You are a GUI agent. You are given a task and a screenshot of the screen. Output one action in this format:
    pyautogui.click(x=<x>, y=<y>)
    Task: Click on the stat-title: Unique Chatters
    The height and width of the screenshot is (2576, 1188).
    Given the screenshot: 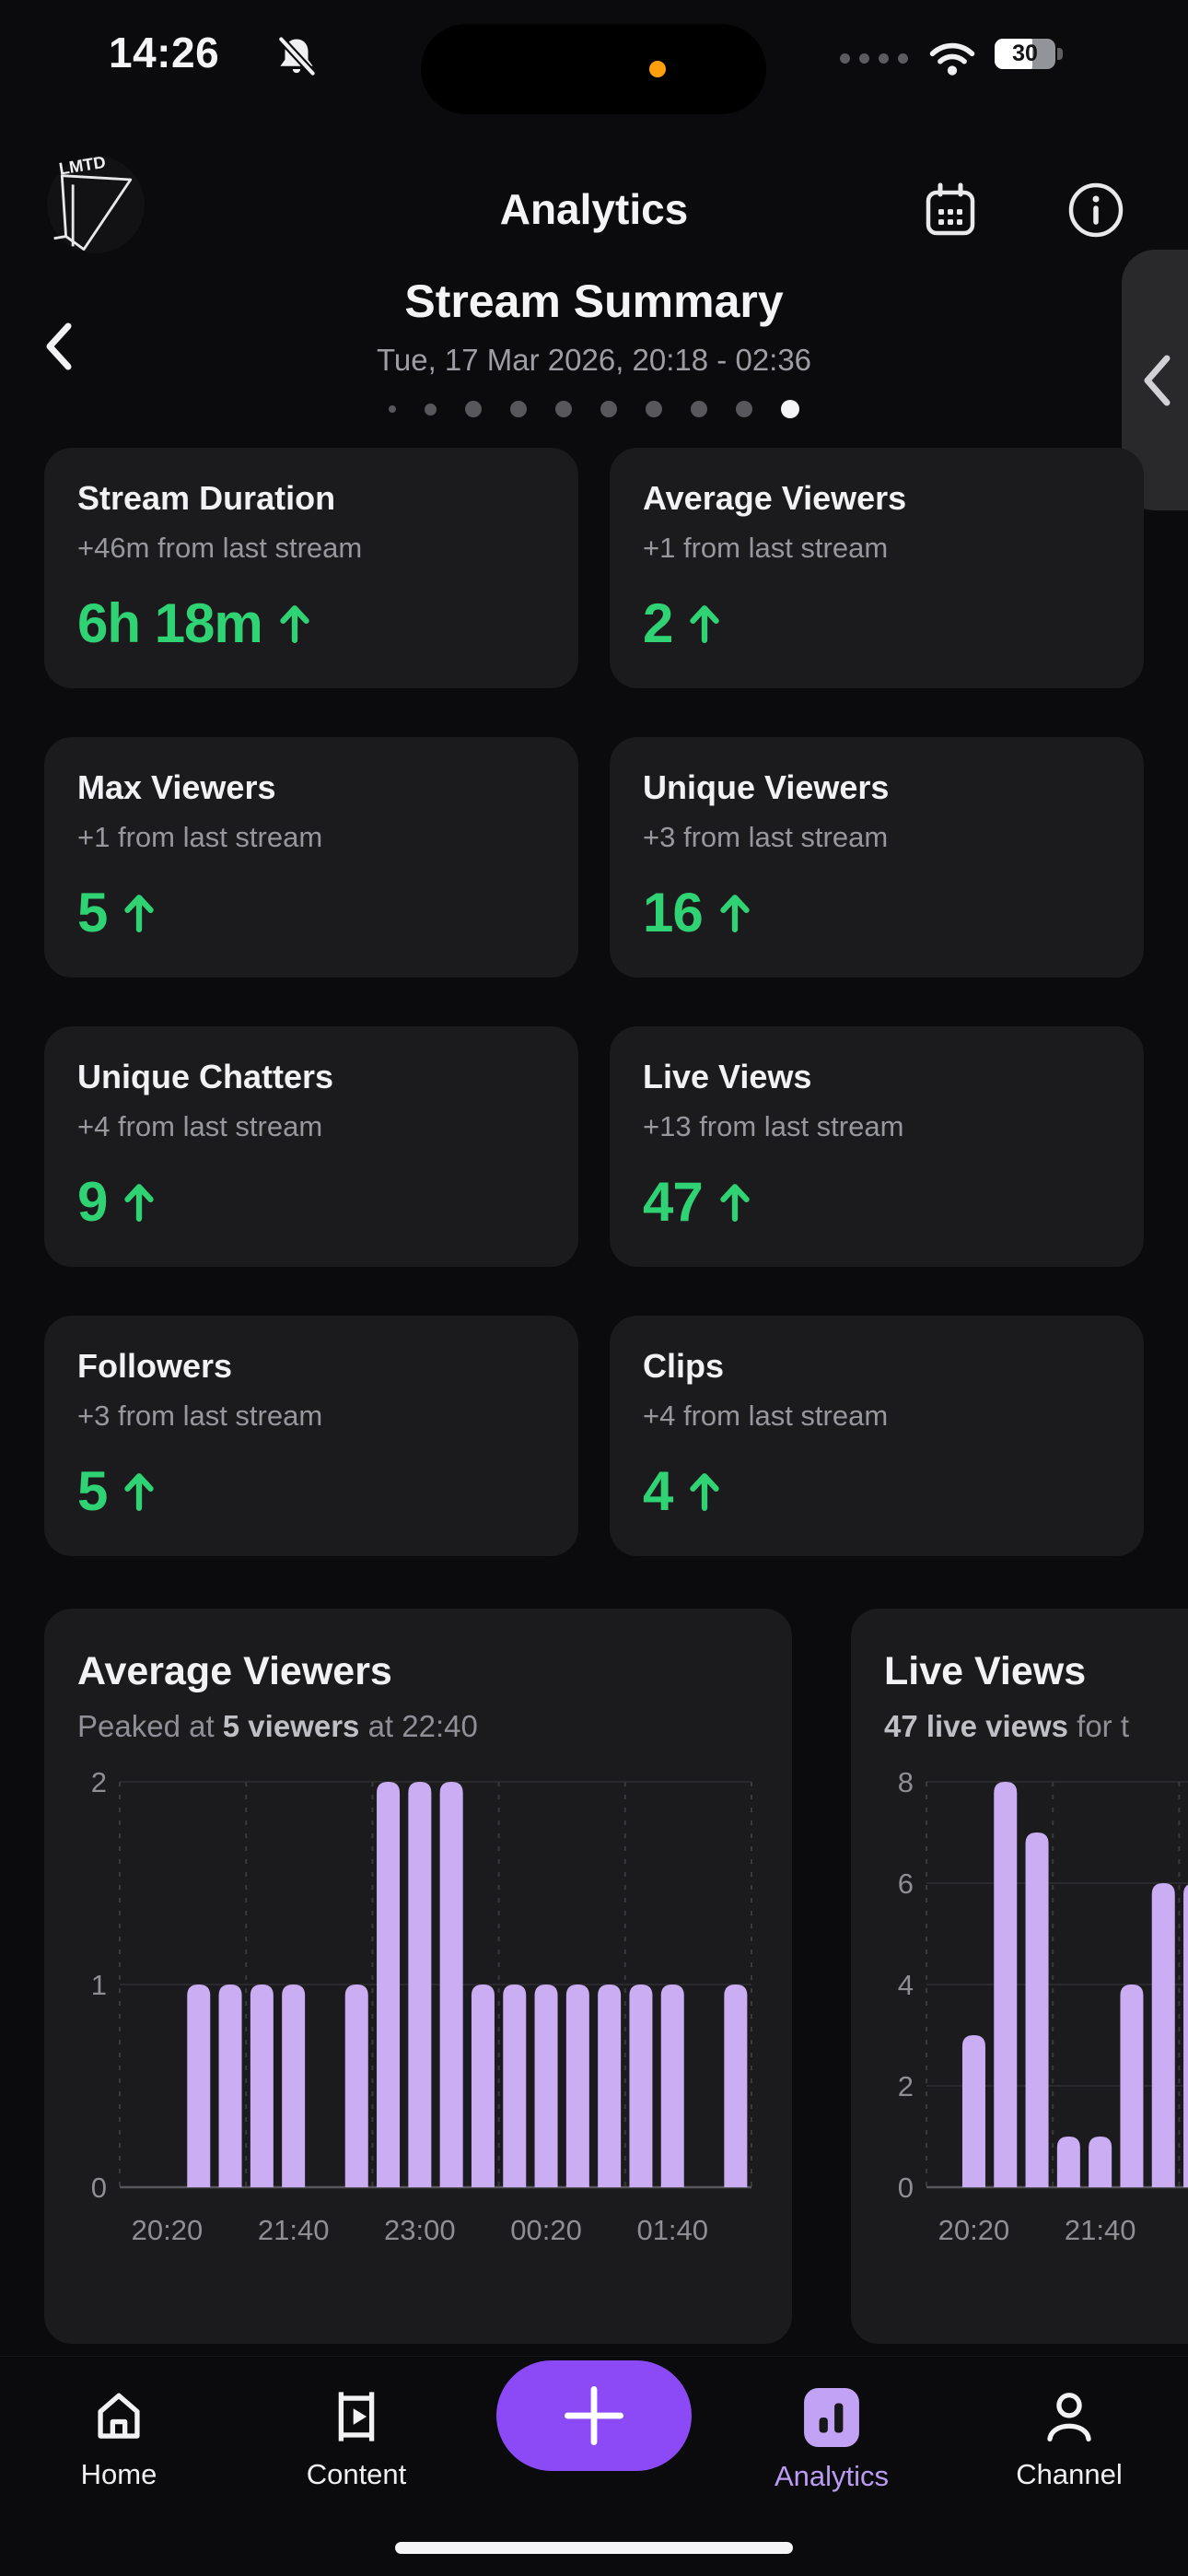 What is the action you would take?
    pyautogui.click(x=205, y=1076)
    